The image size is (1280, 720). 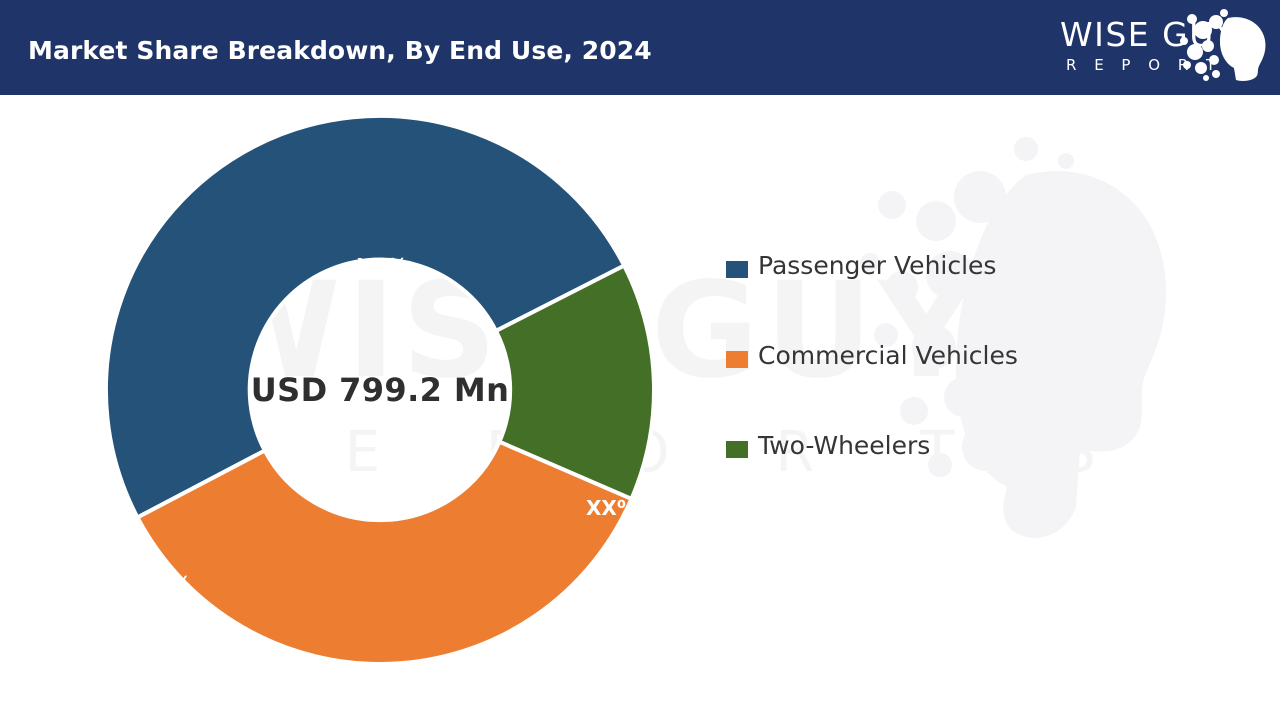 I want to click on logo-wordmark-secondary: R E P O R T S, so click(x=1157, y=65).